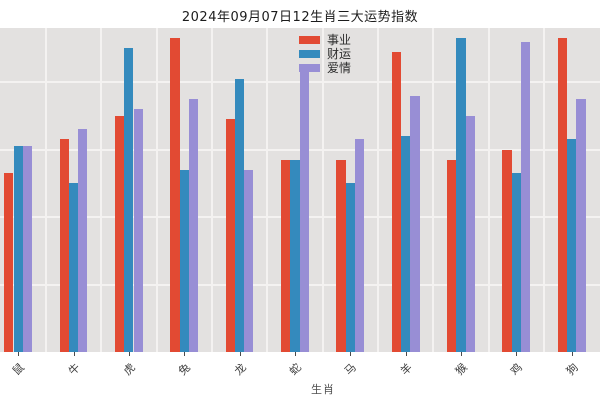 This screenshot has height=400, width=600. I want to click on bar-事业-鼠, so click(9, 262).